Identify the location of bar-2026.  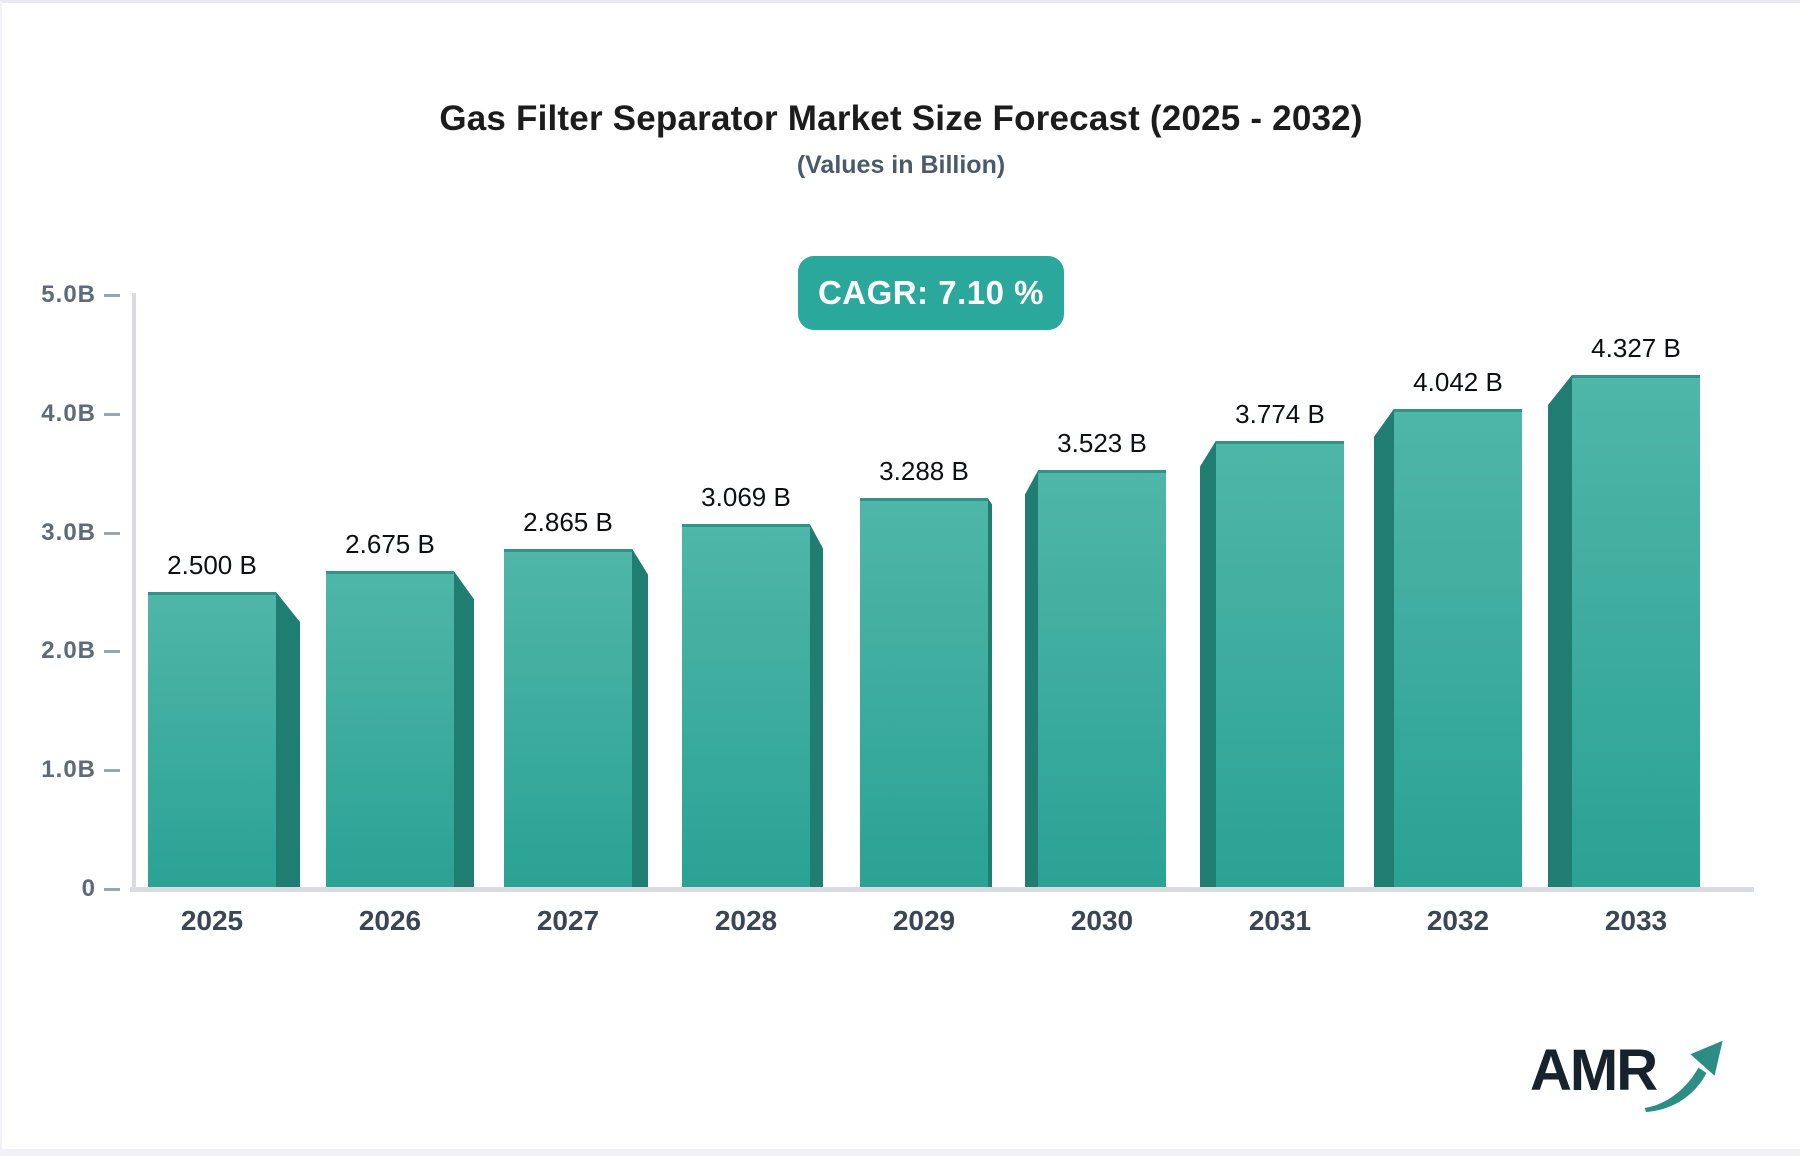
(390, 730).